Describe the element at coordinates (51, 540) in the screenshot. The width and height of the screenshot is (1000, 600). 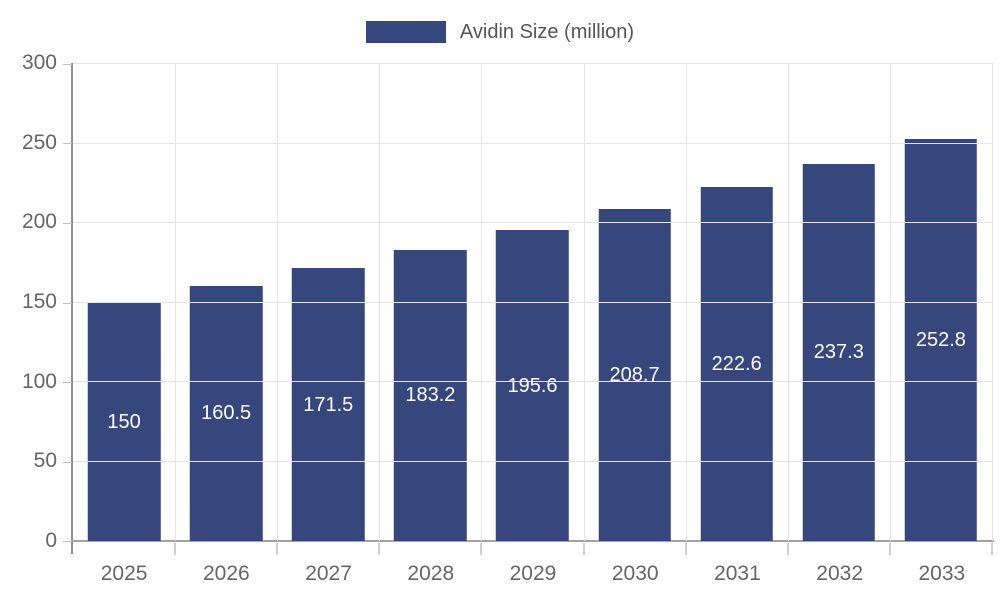
I see `y-tick-label: 0` at that location.